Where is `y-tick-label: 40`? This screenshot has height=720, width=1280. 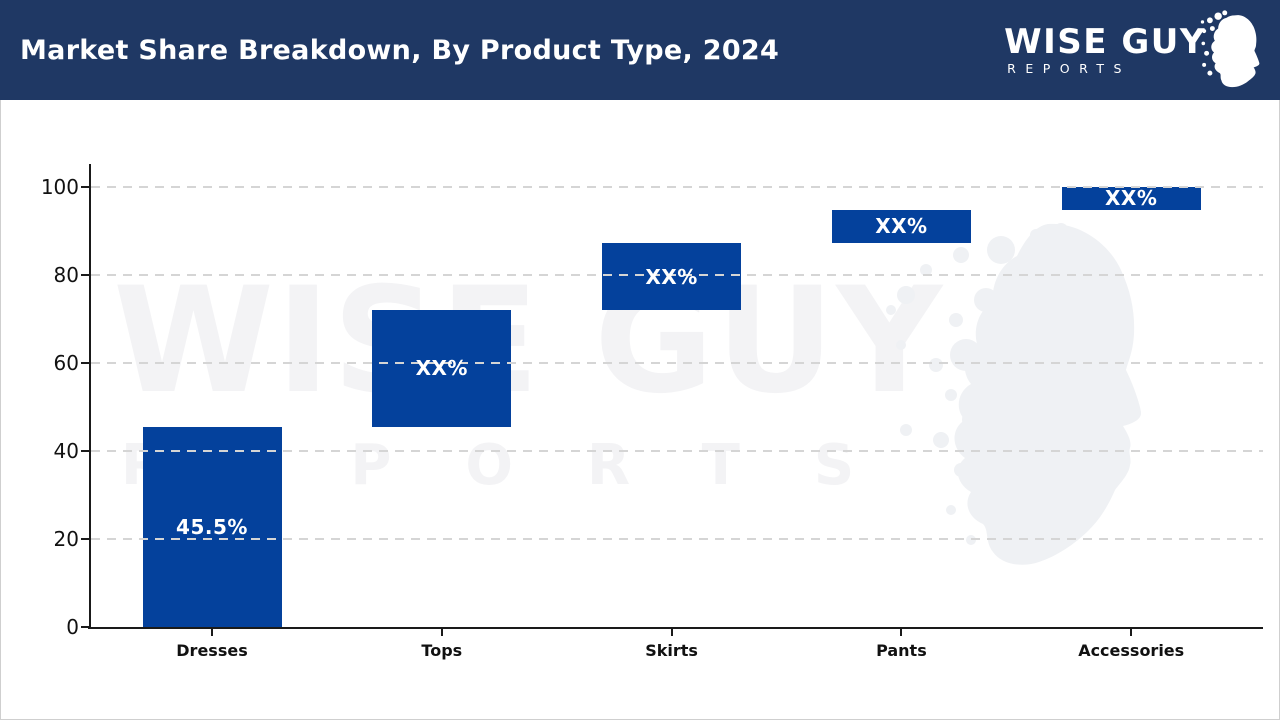
y-tick-label: 40 is located at coordinates (66, 451).